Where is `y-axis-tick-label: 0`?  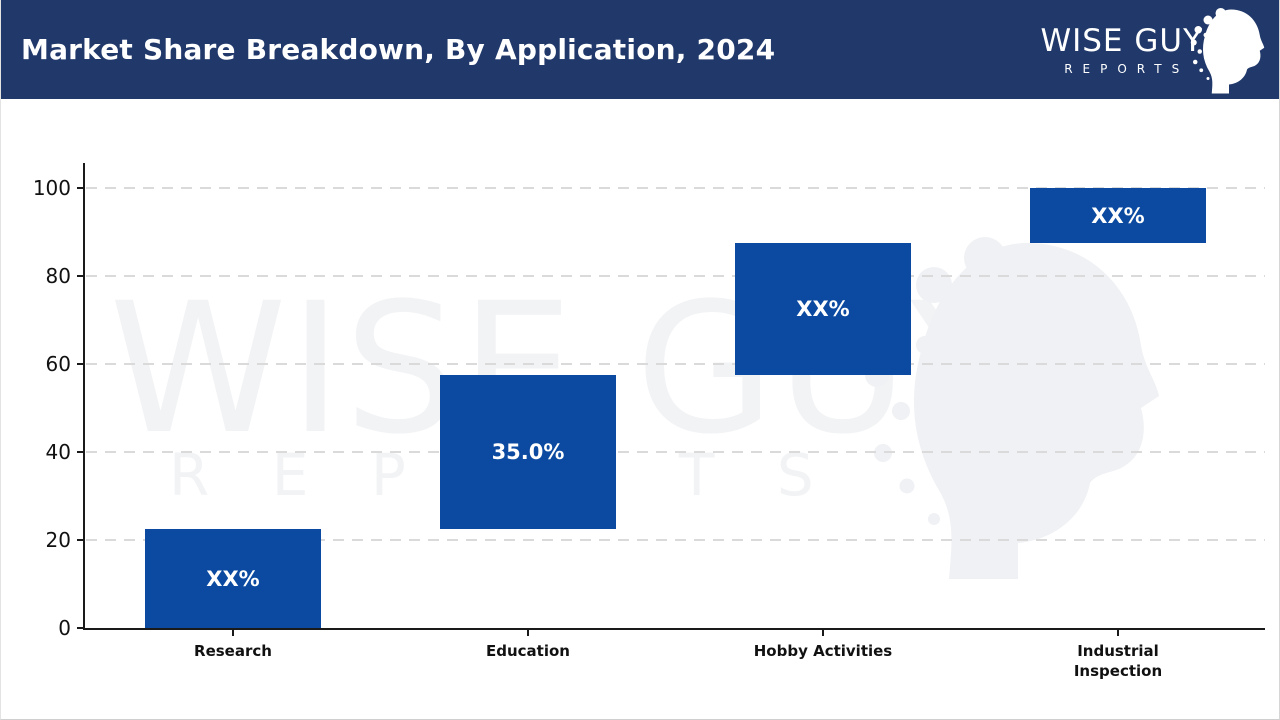
y-axis-tick-label: 0 is located at coordinates (64, 628).